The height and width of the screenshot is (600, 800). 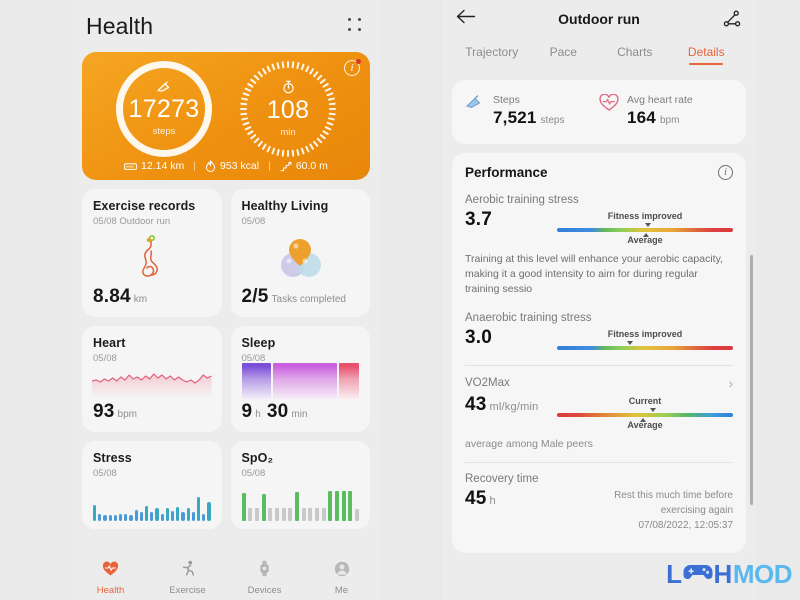 What do you see at coordinates (707, 55) in the screenshot?
I see `tab-details: Details` at bounding box center [707, 55].